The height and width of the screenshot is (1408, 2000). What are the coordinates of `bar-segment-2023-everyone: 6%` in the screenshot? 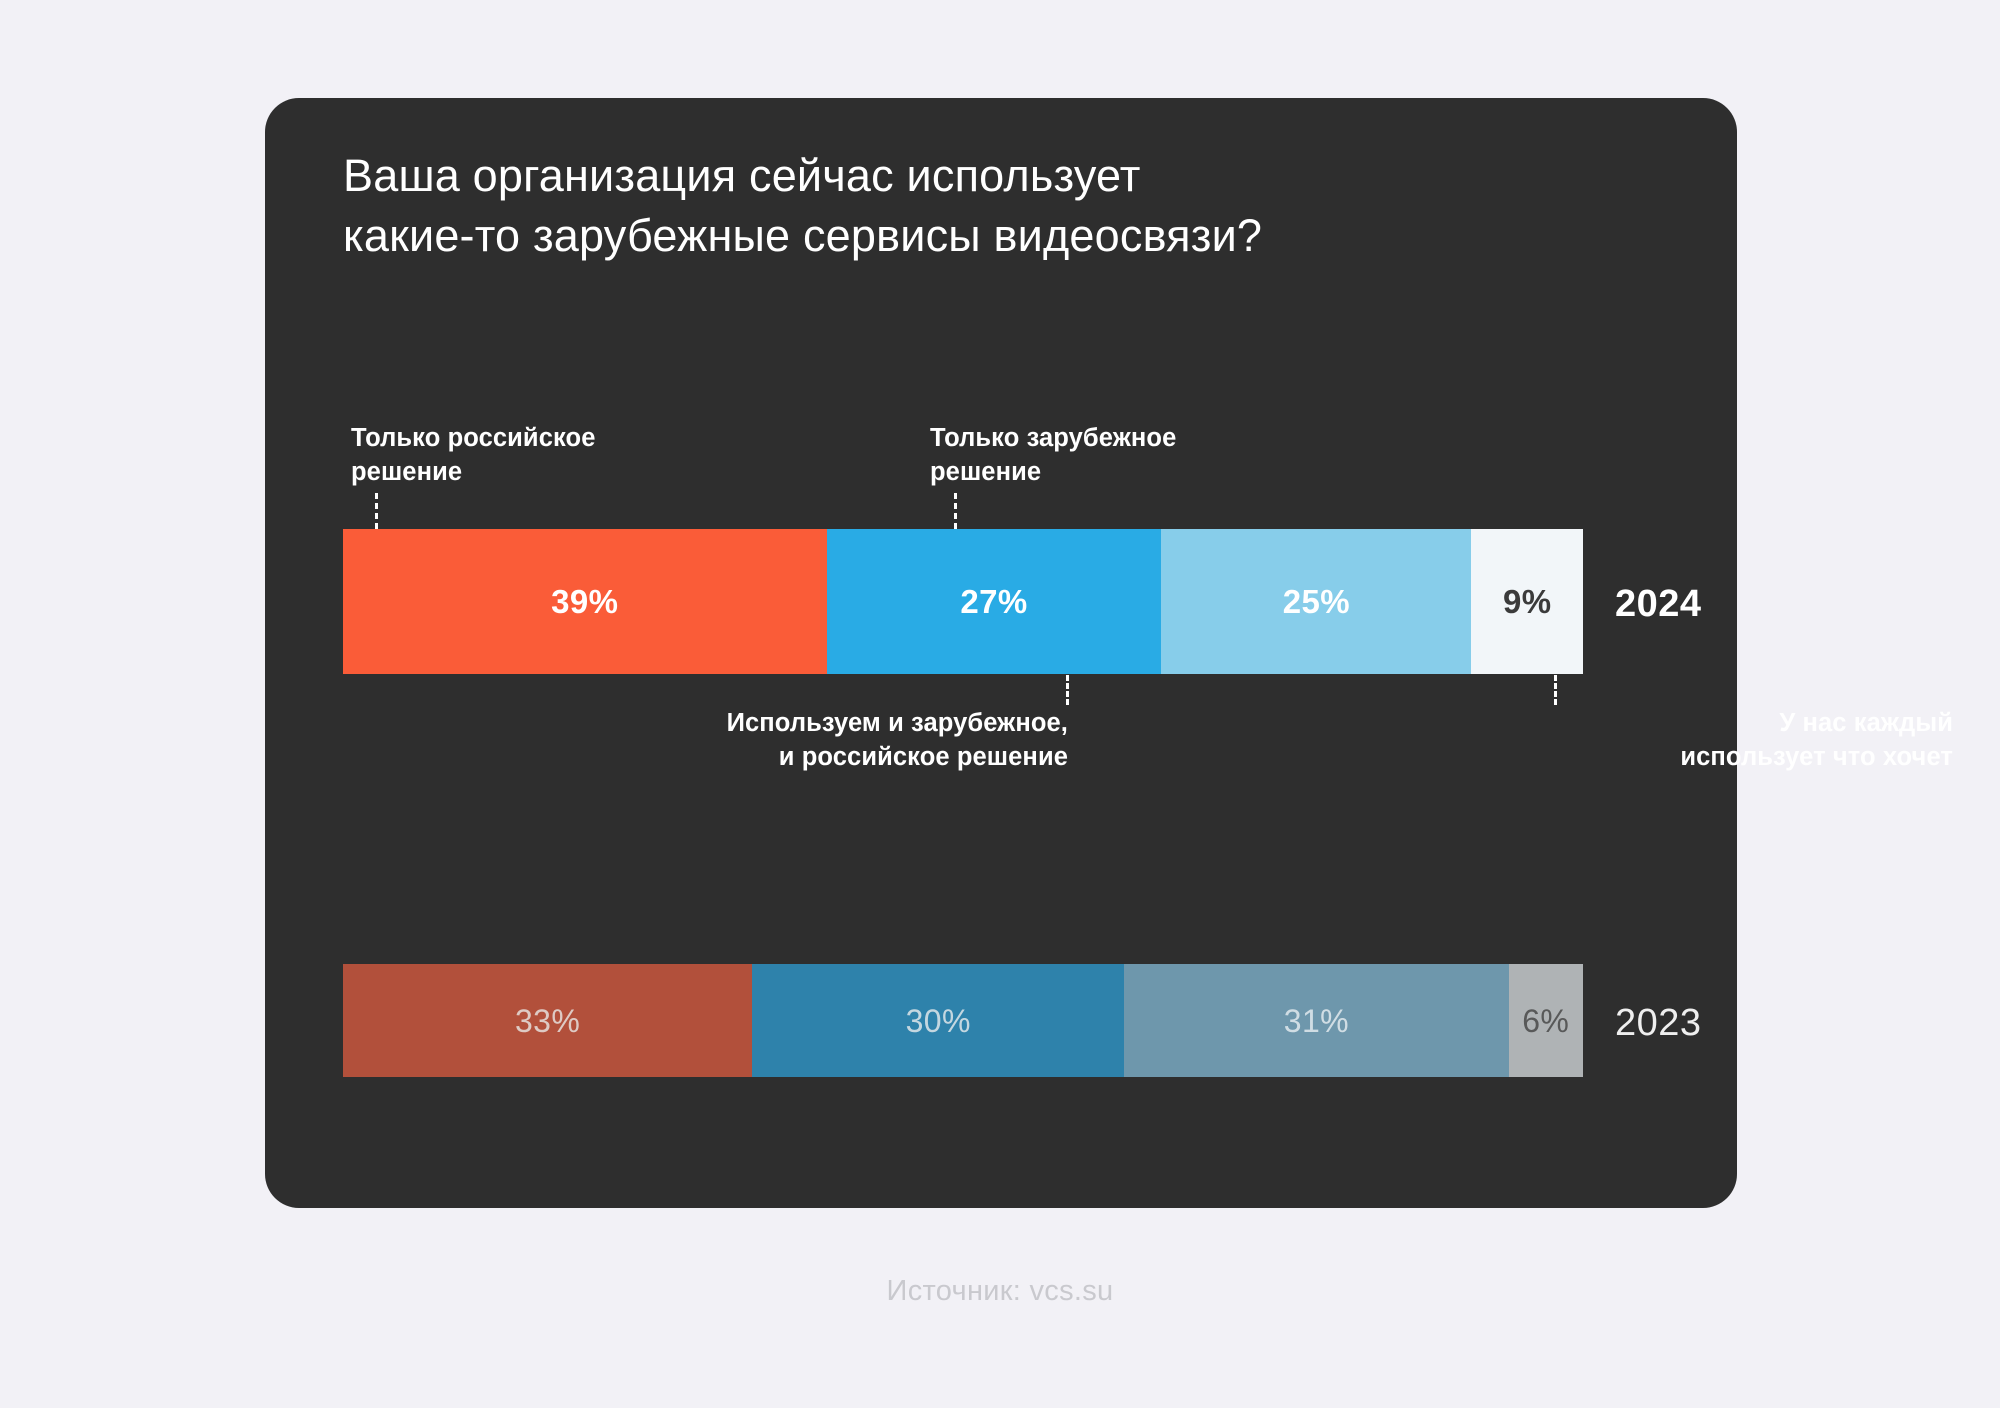 It's located at (1545, 1020).